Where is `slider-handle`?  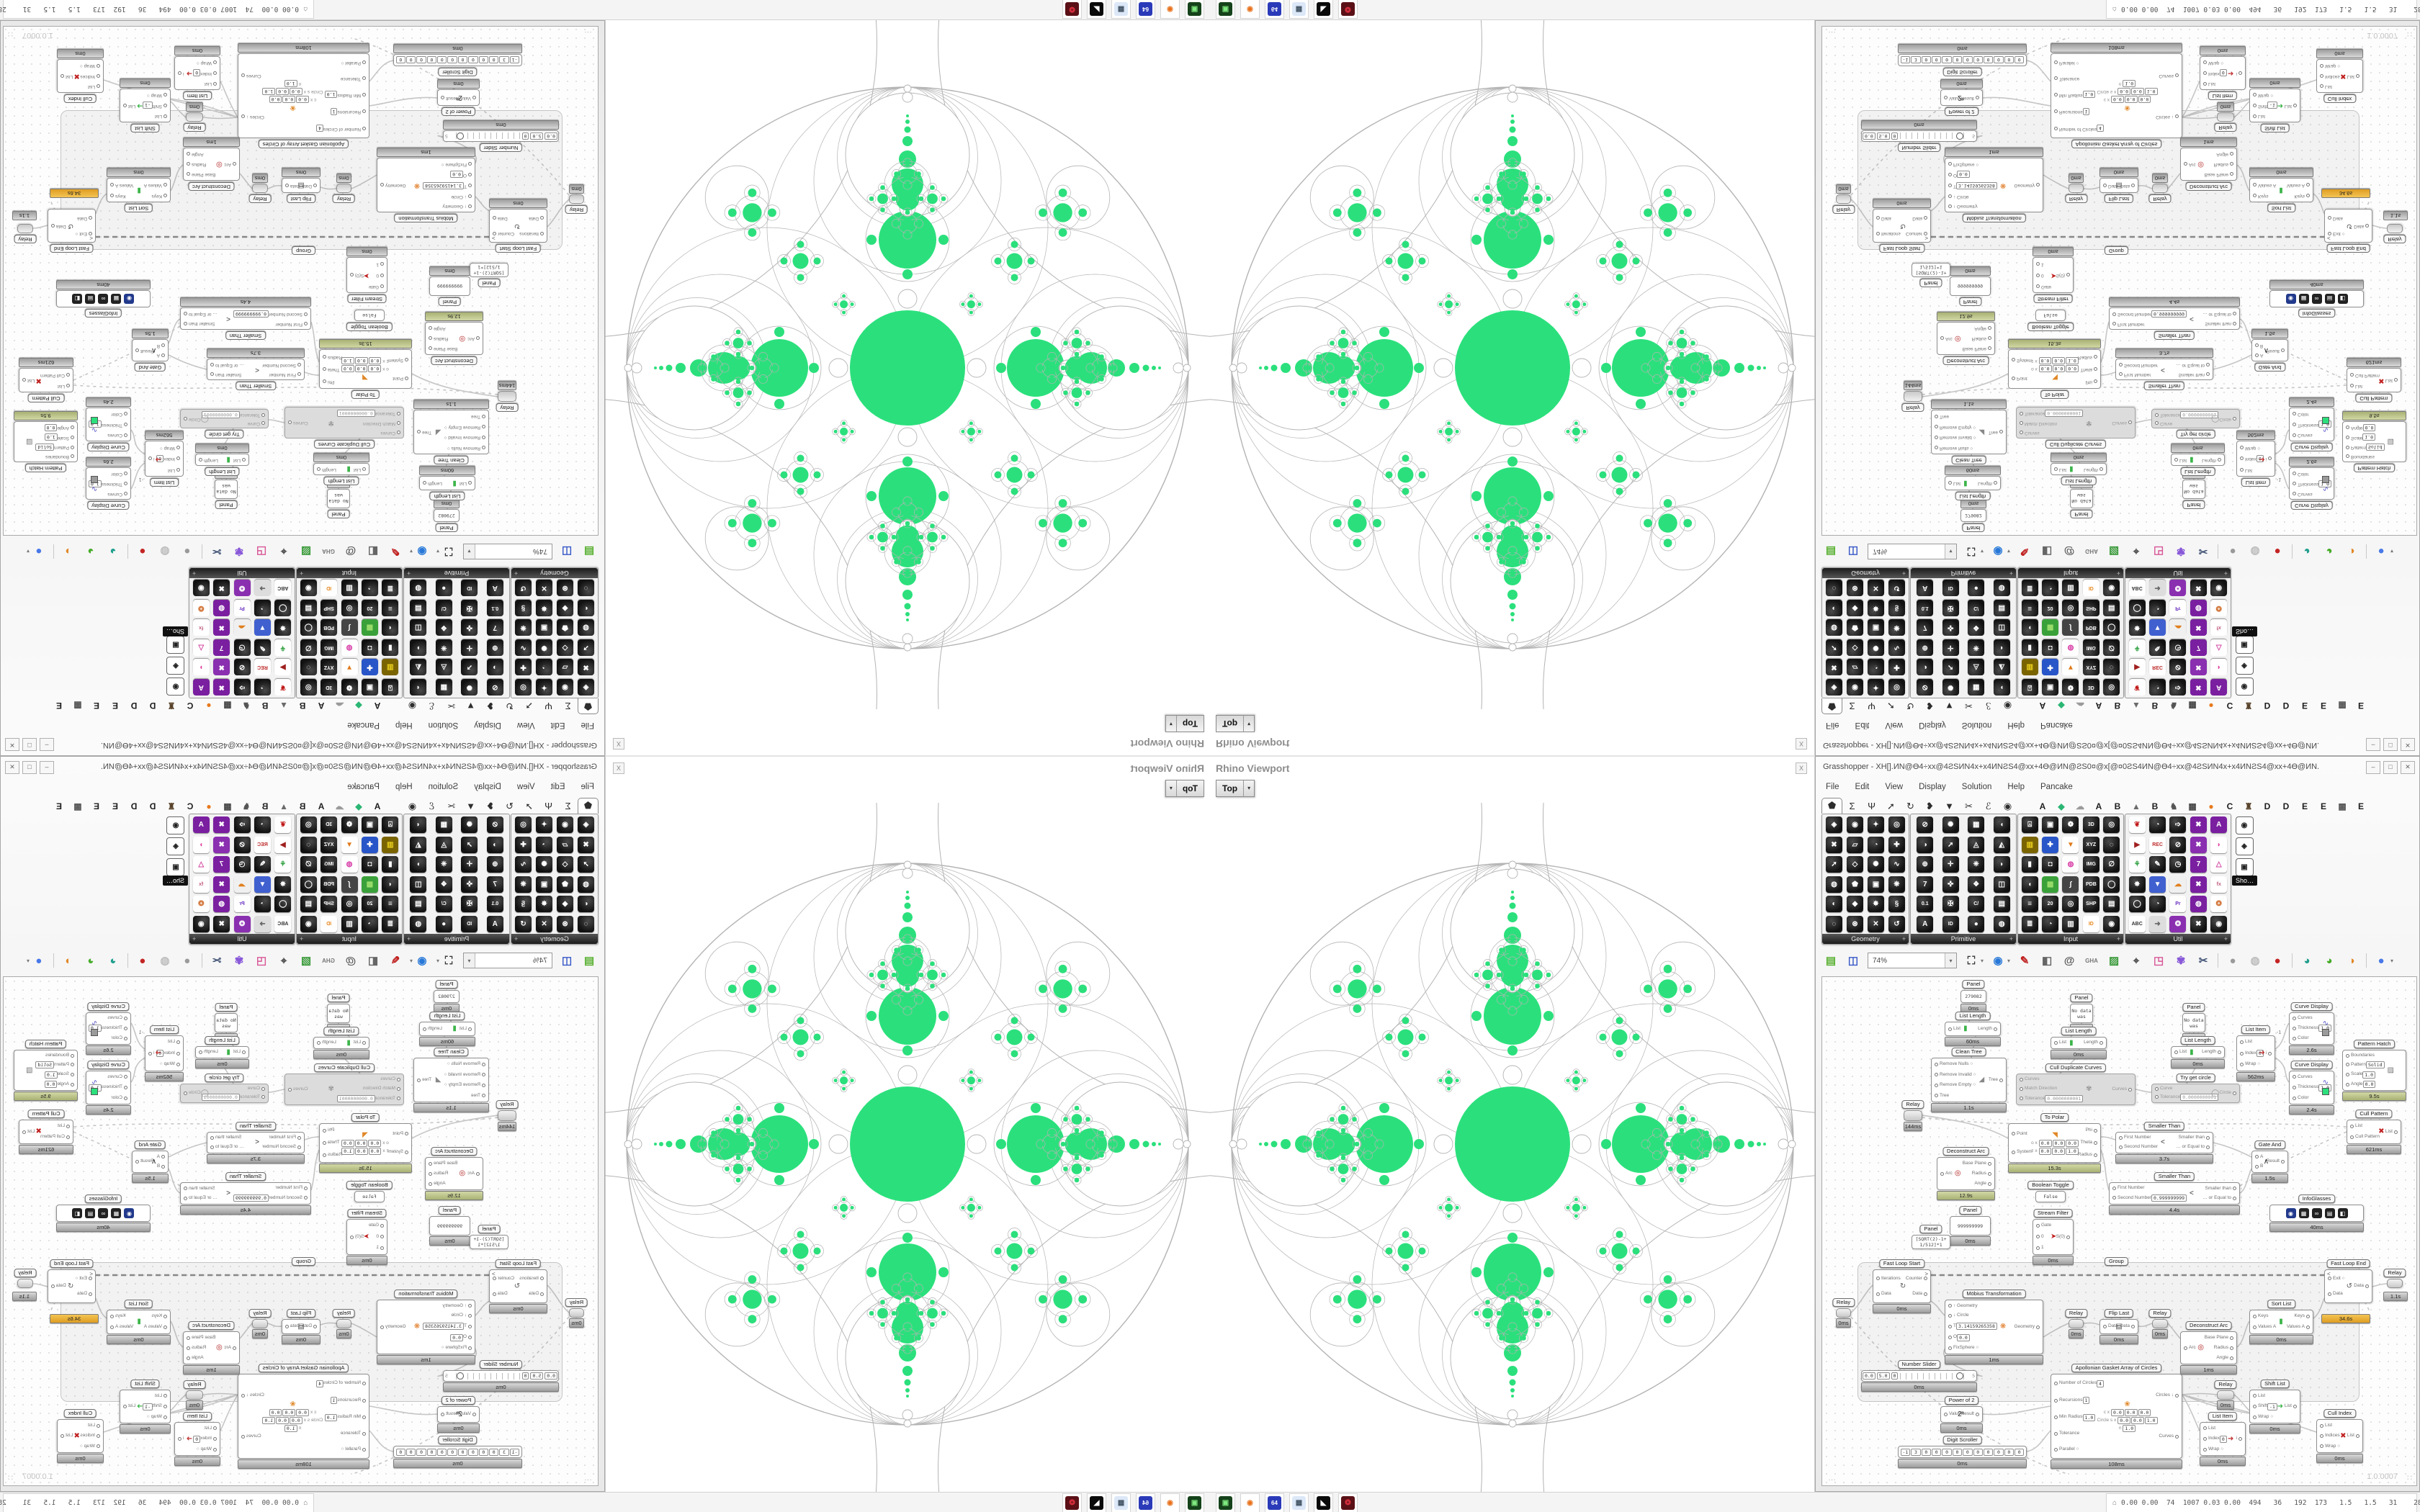
slider-handle is located at coordinates (460, 1376).